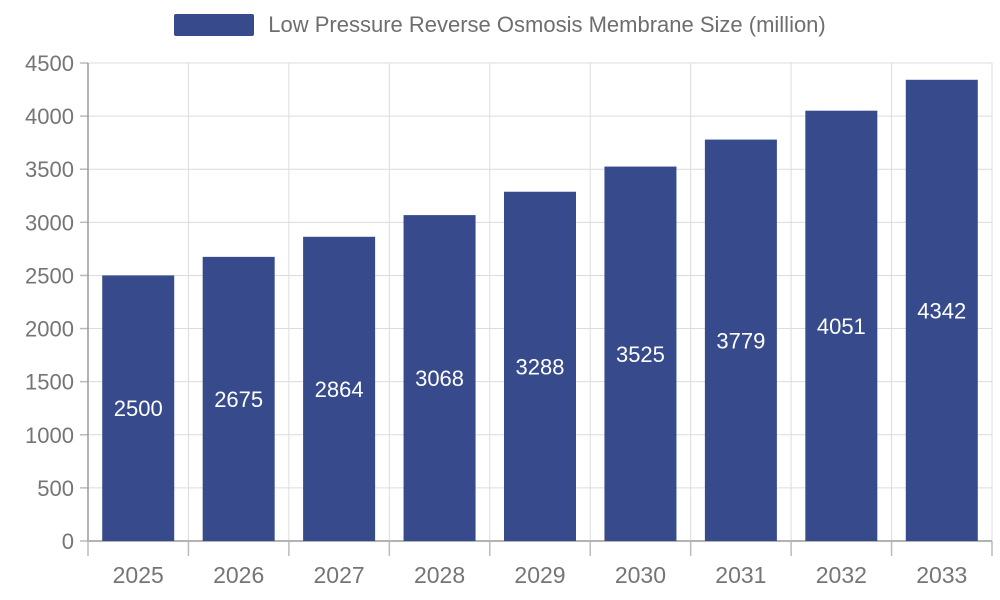 The width and height of the screenshot is (1000, 600). Describe the element at coordinates (49, 329) in the screenshot. I see `y-tick-label: 2000` at that location.